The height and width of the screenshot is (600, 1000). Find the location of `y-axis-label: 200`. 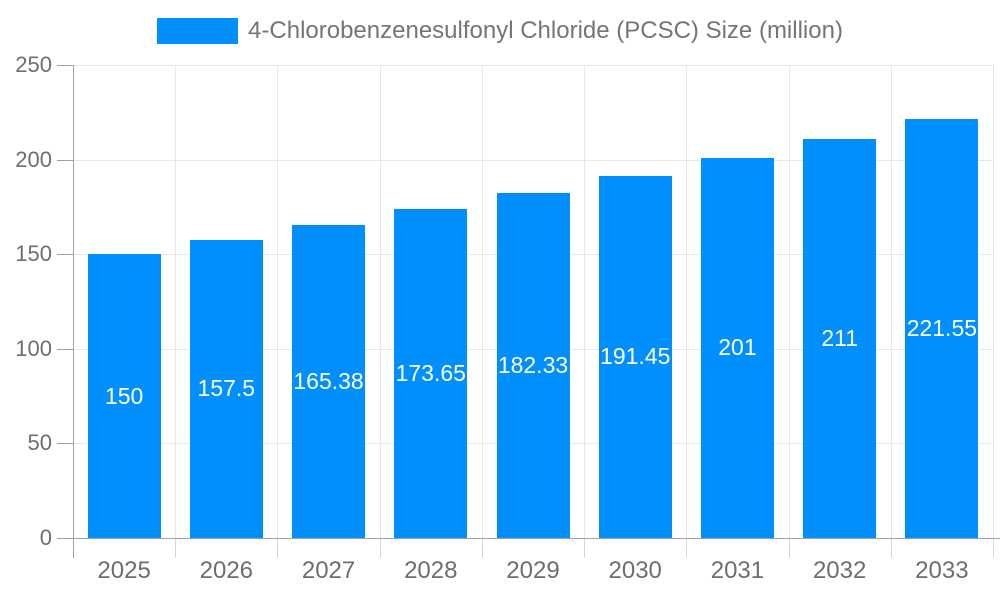

y-axis-label: 200 is located at coordinates (33, 159).